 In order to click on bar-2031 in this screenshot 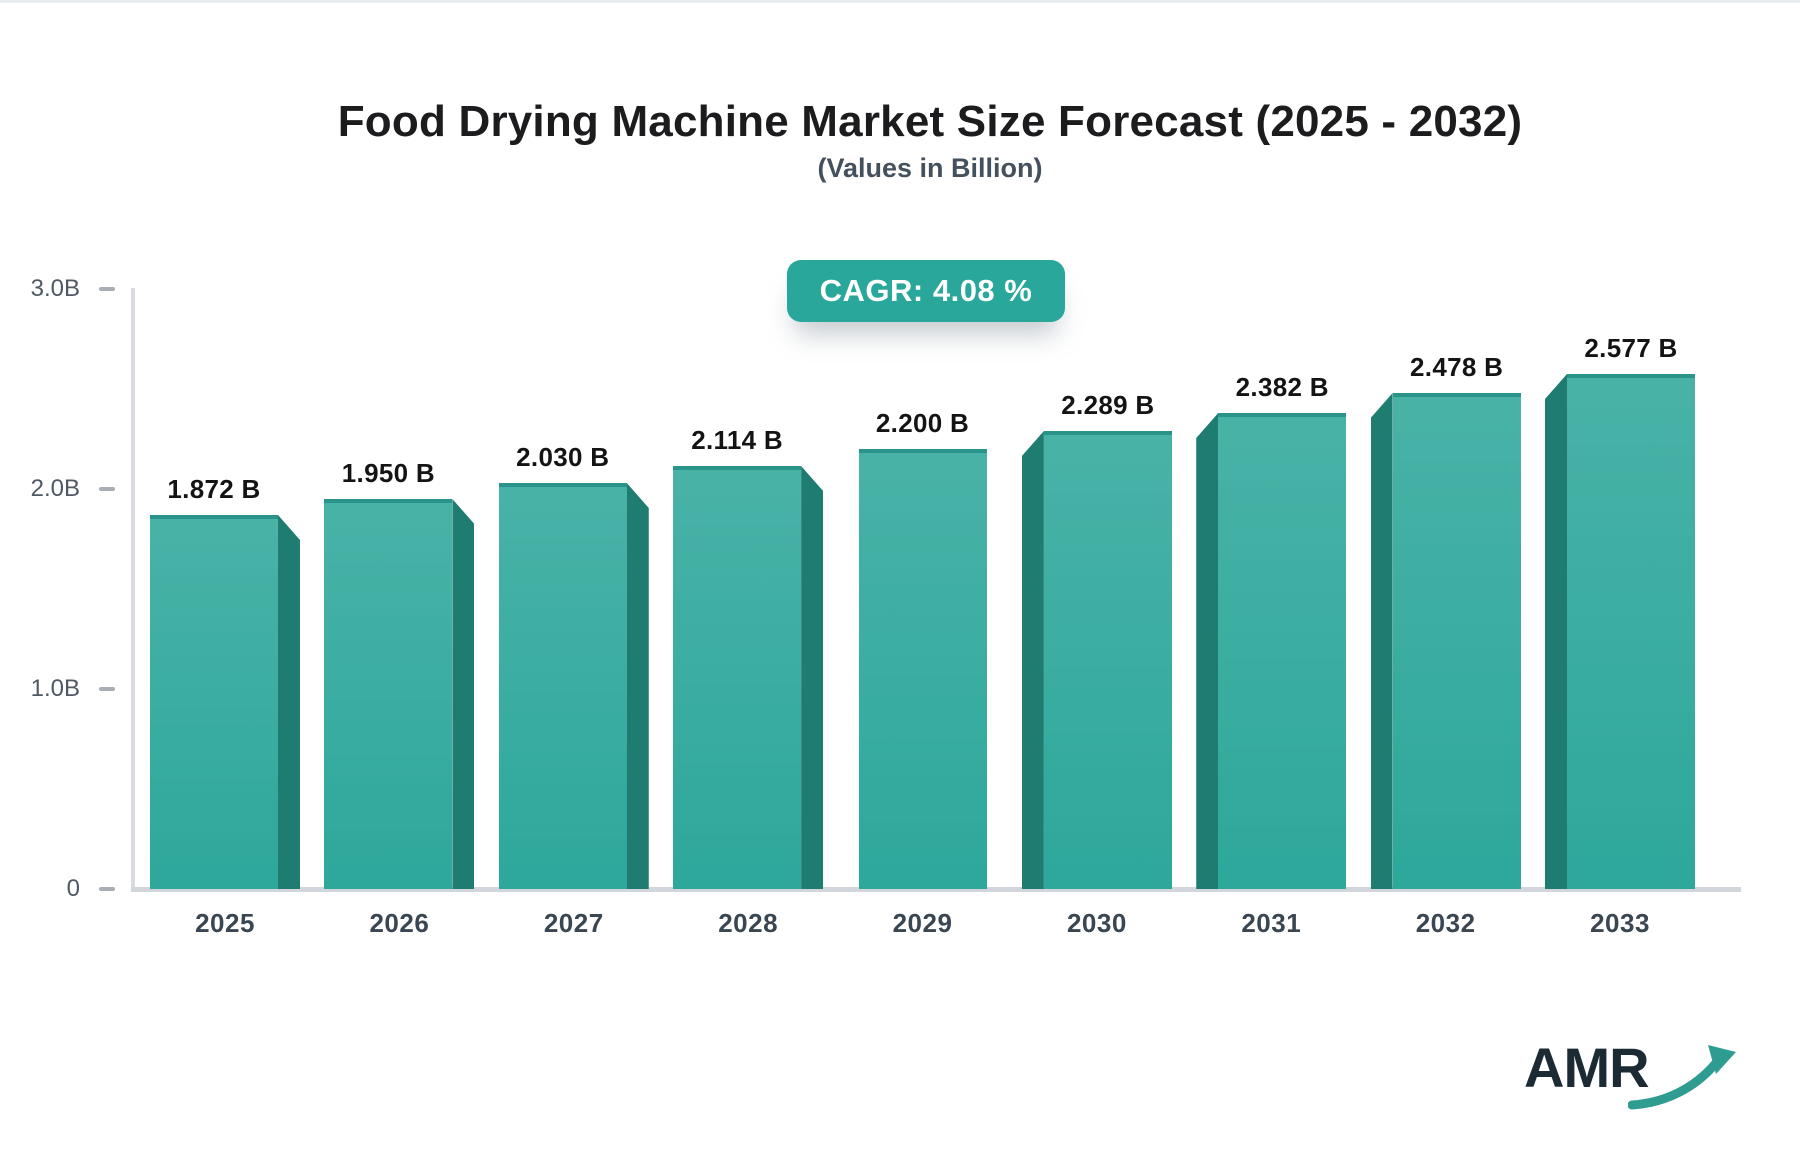, I will do `click(1271, 651)`.